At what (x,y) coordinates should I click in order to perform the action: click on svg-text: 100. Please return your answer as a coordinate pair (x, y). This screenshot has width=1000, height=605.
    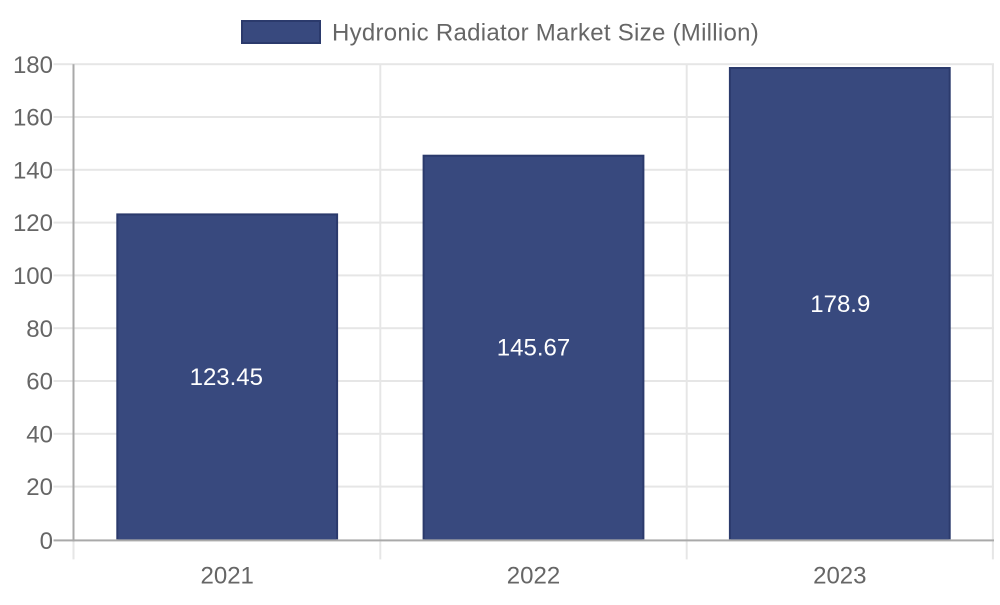
    Looking at the image, I should click on (33, 276).